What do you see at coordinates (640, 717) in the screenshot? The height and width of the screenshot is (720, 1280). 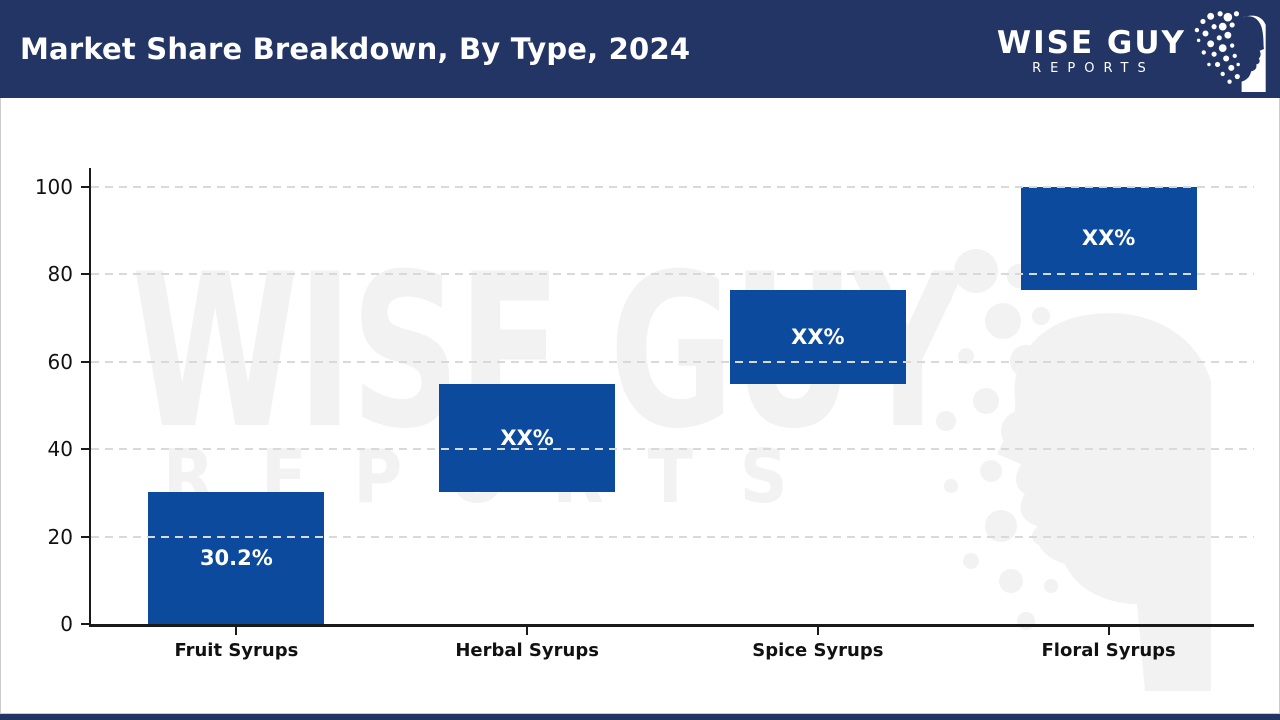 I see `footer-bar` at bounding box center [640, 717].